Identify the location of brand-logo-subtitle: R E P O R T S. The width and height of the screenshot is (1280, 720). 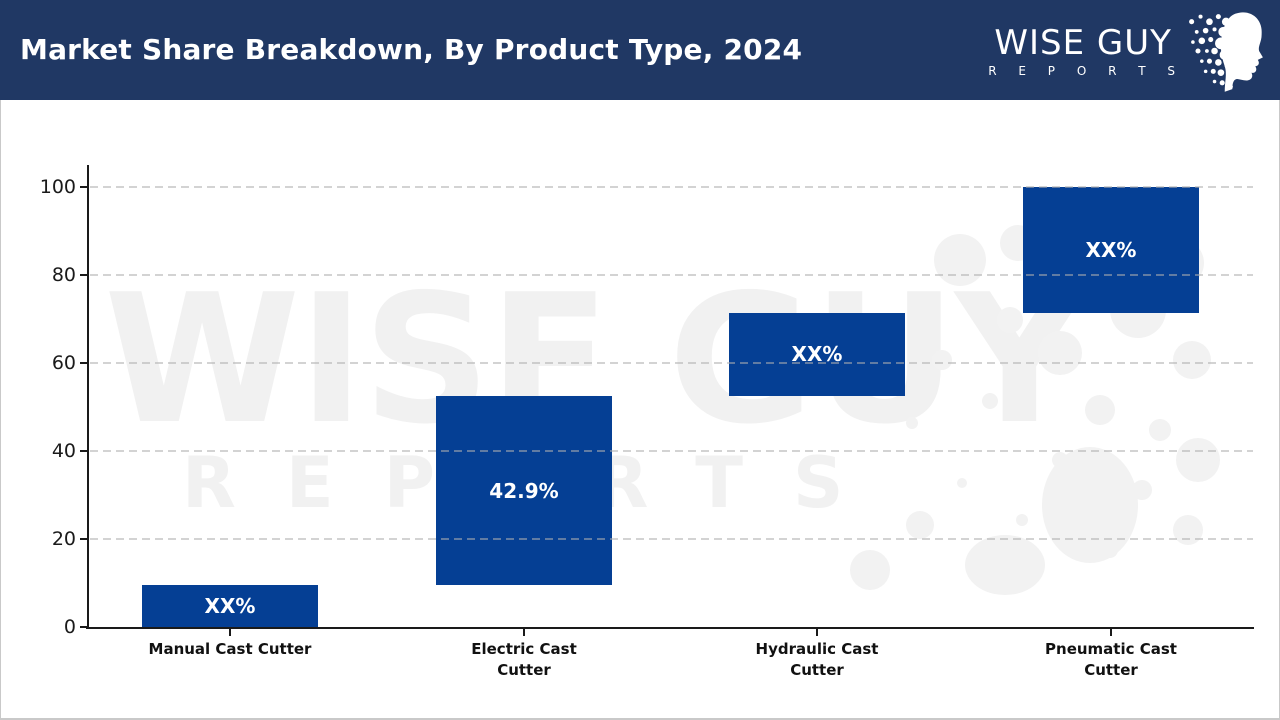
(1086, 70).